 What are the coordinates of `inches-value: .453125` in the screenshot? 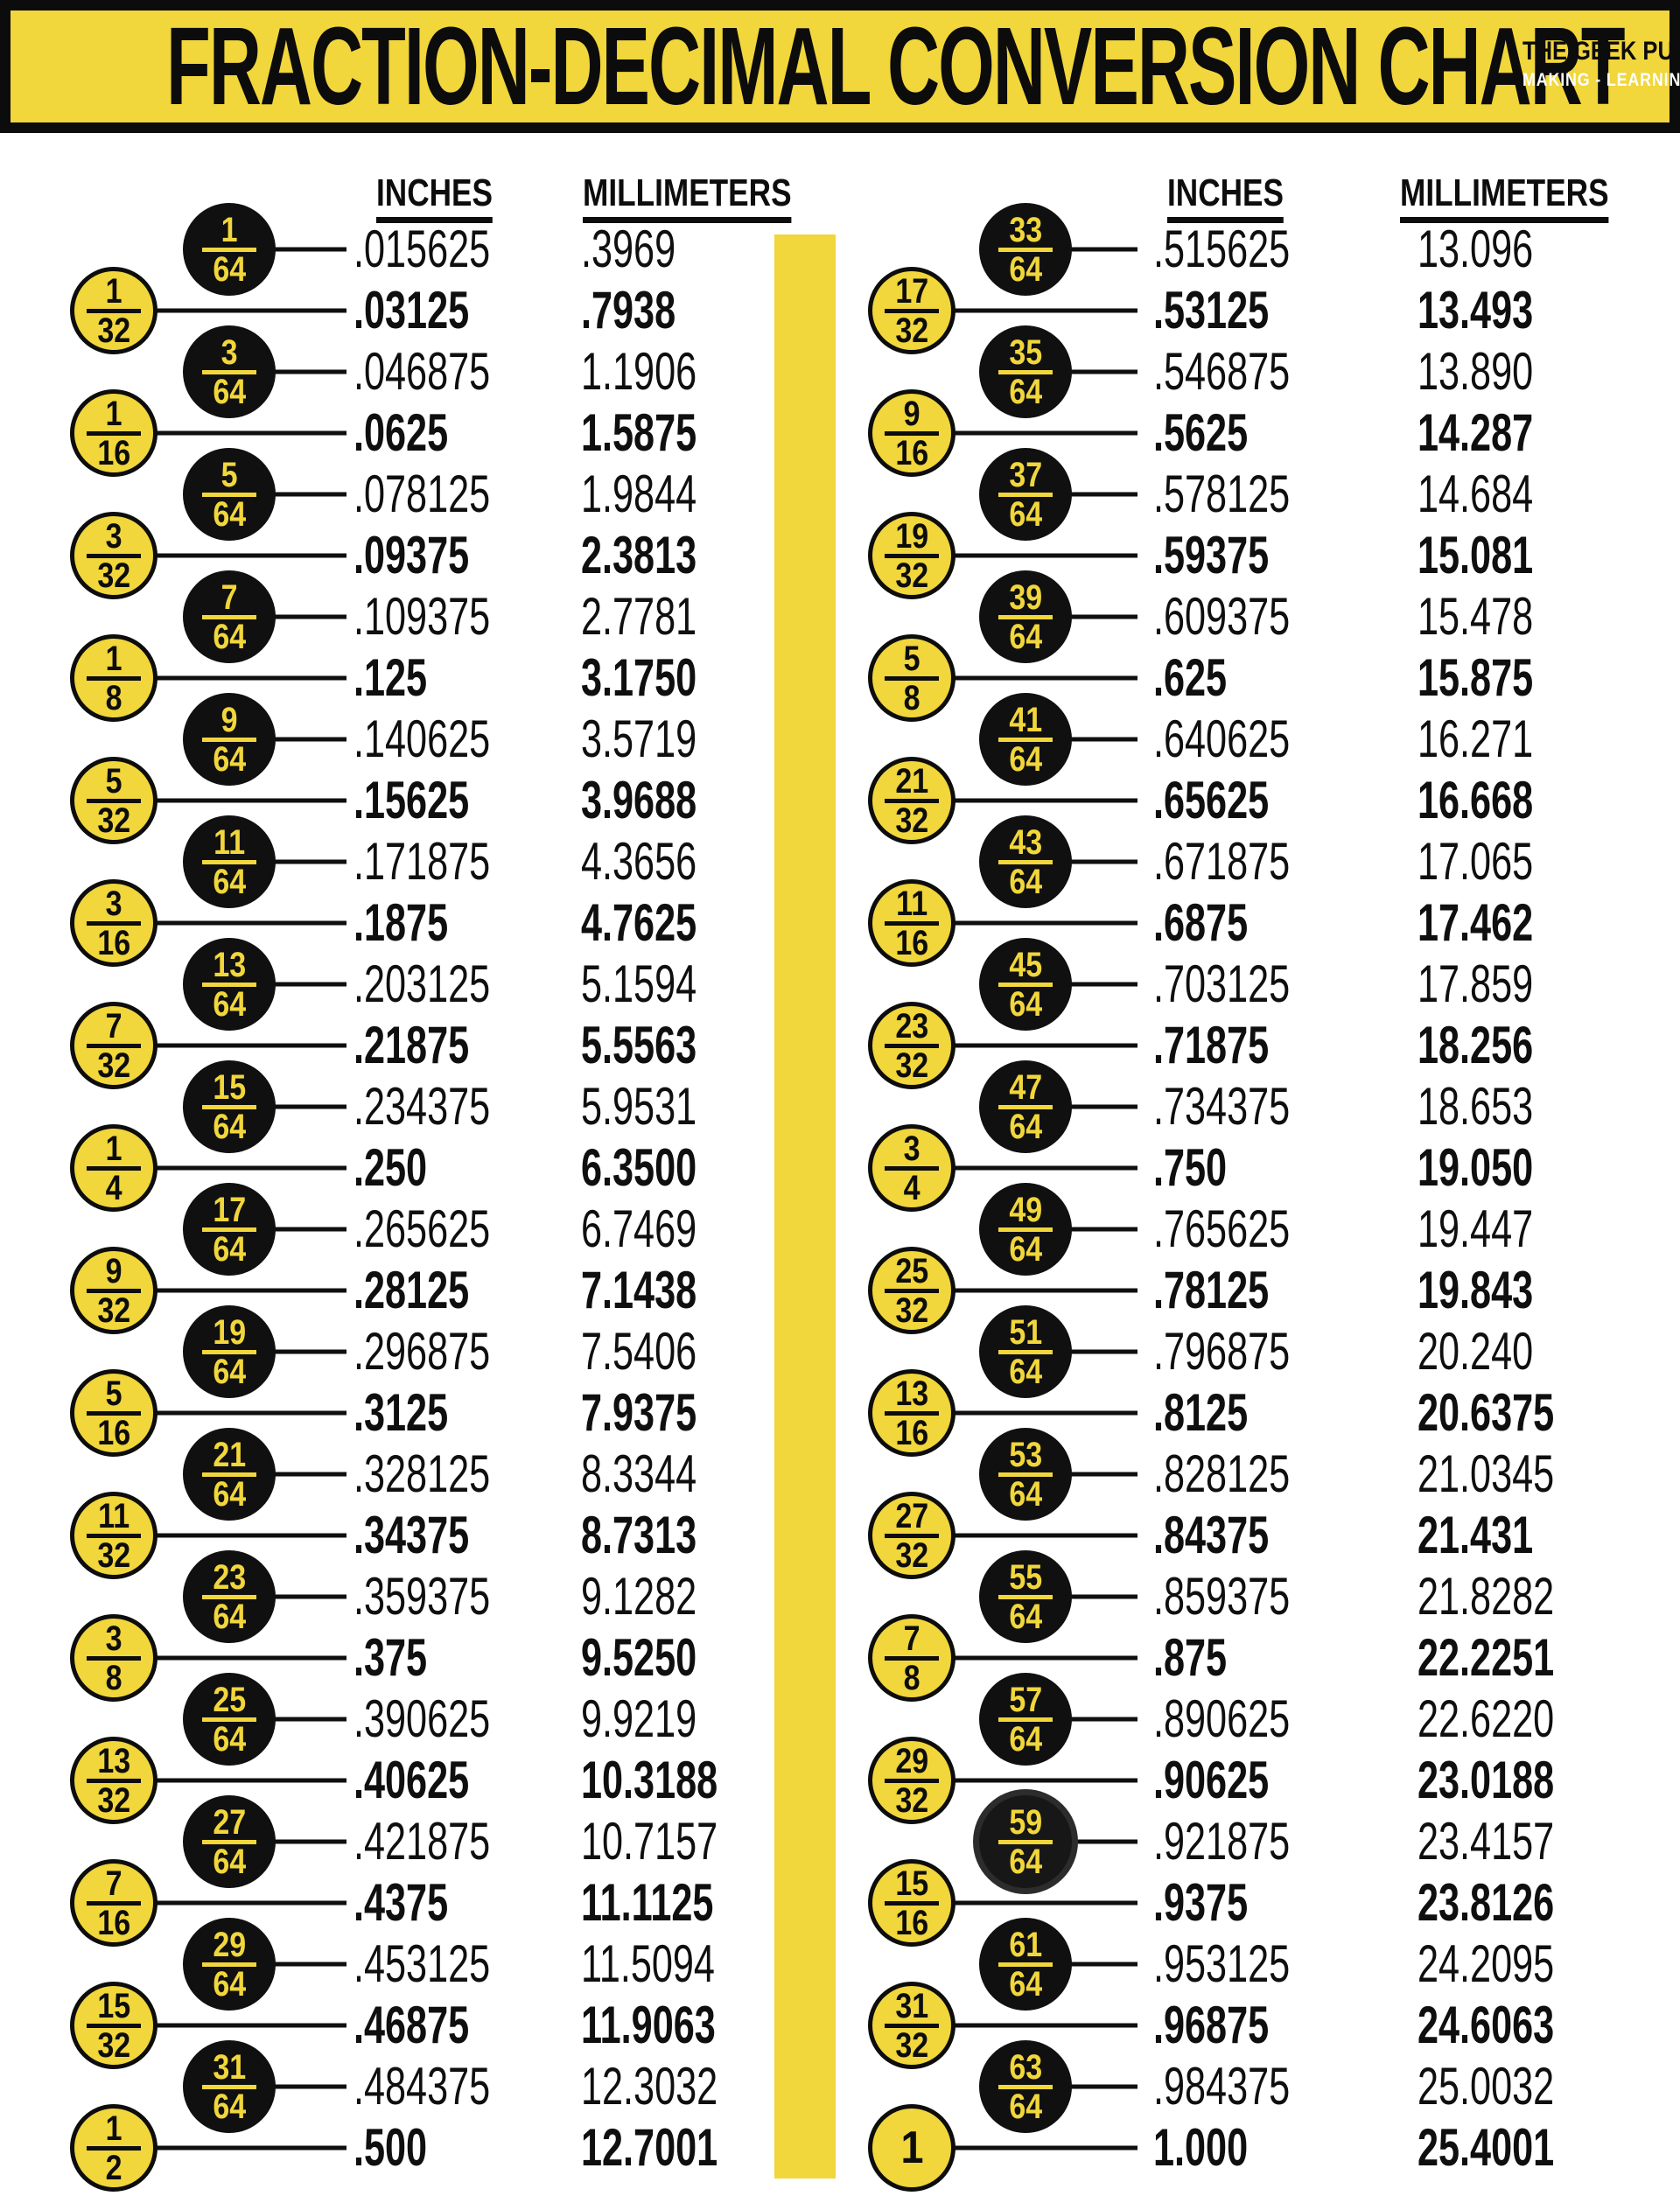 It's located at (422, 1963).